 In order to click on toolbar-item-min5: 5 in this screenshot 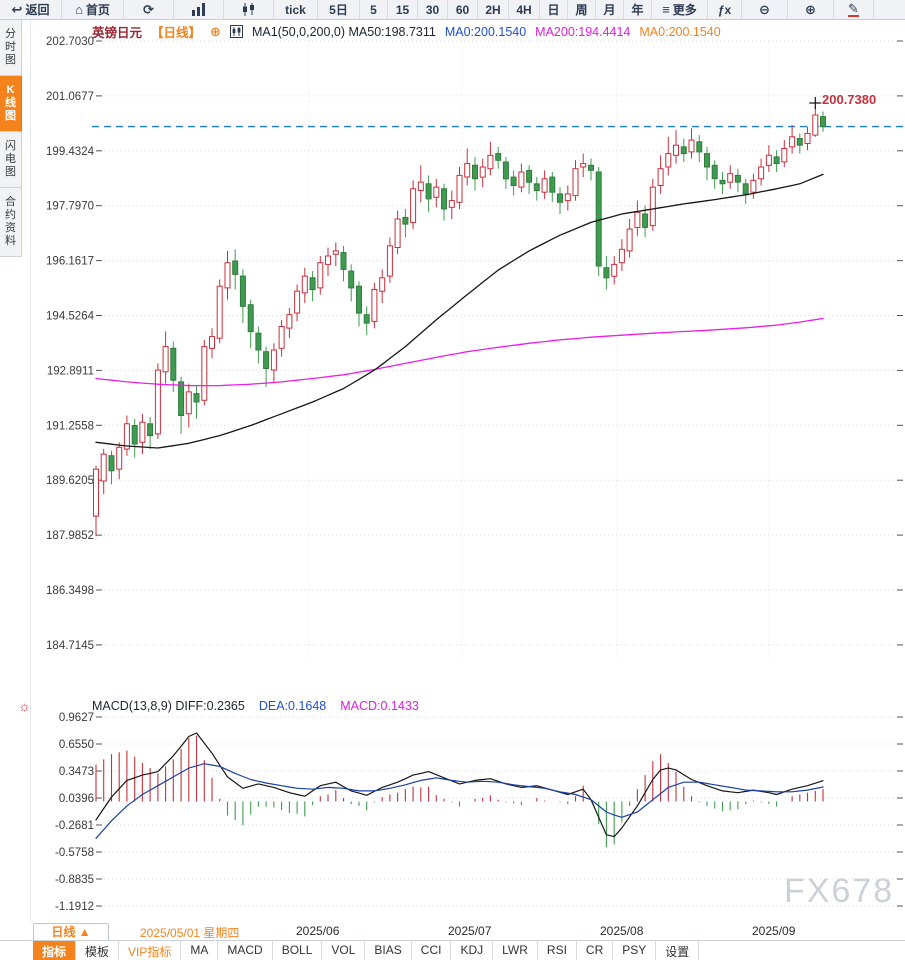, I will do `click(374, 9)`.